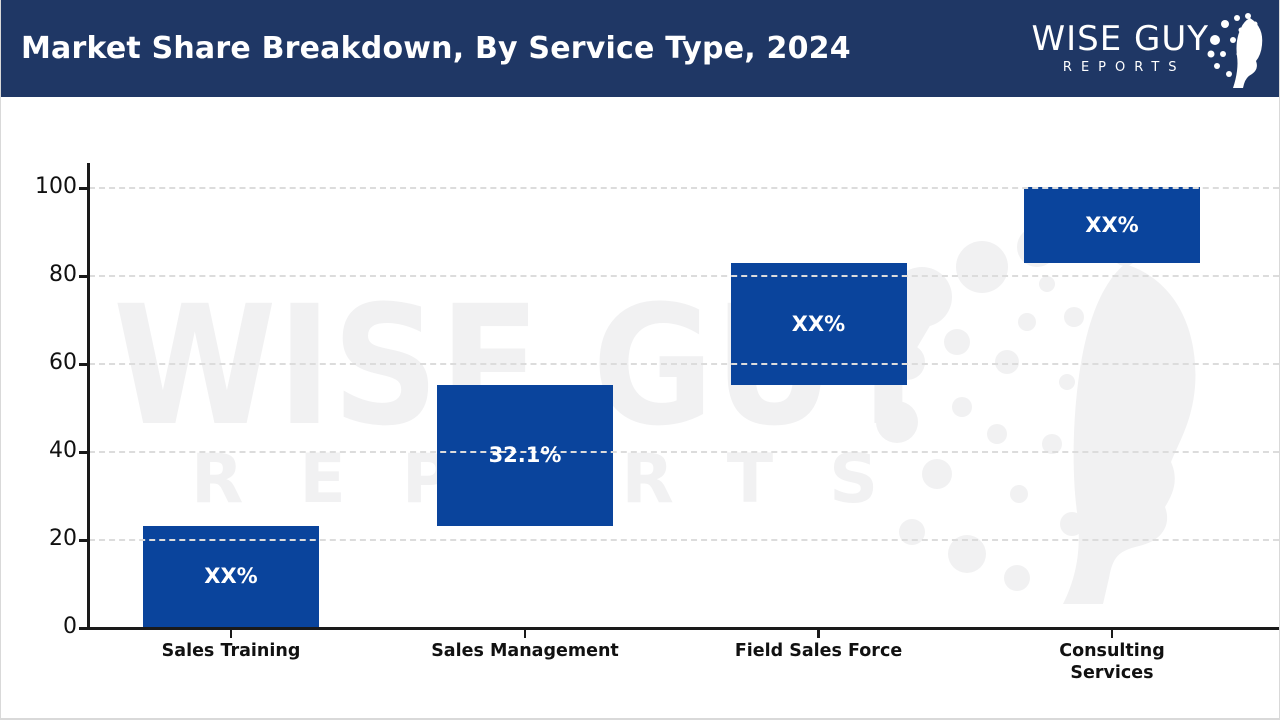 The height and width of the screenshot is (720, 1280). I want to click on y-tick-label-60: 60, so click(63, 362).